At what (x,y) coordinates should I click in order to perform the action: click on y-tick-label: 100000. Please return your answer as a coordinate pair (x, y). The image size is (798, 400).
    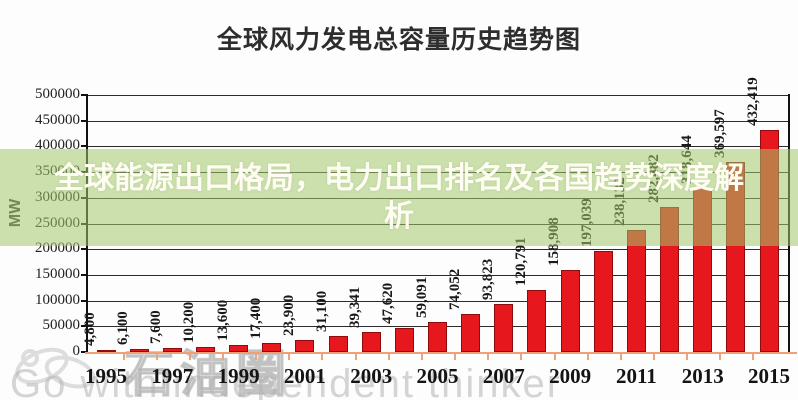
    Looking at the image, I should click on (57, 299).